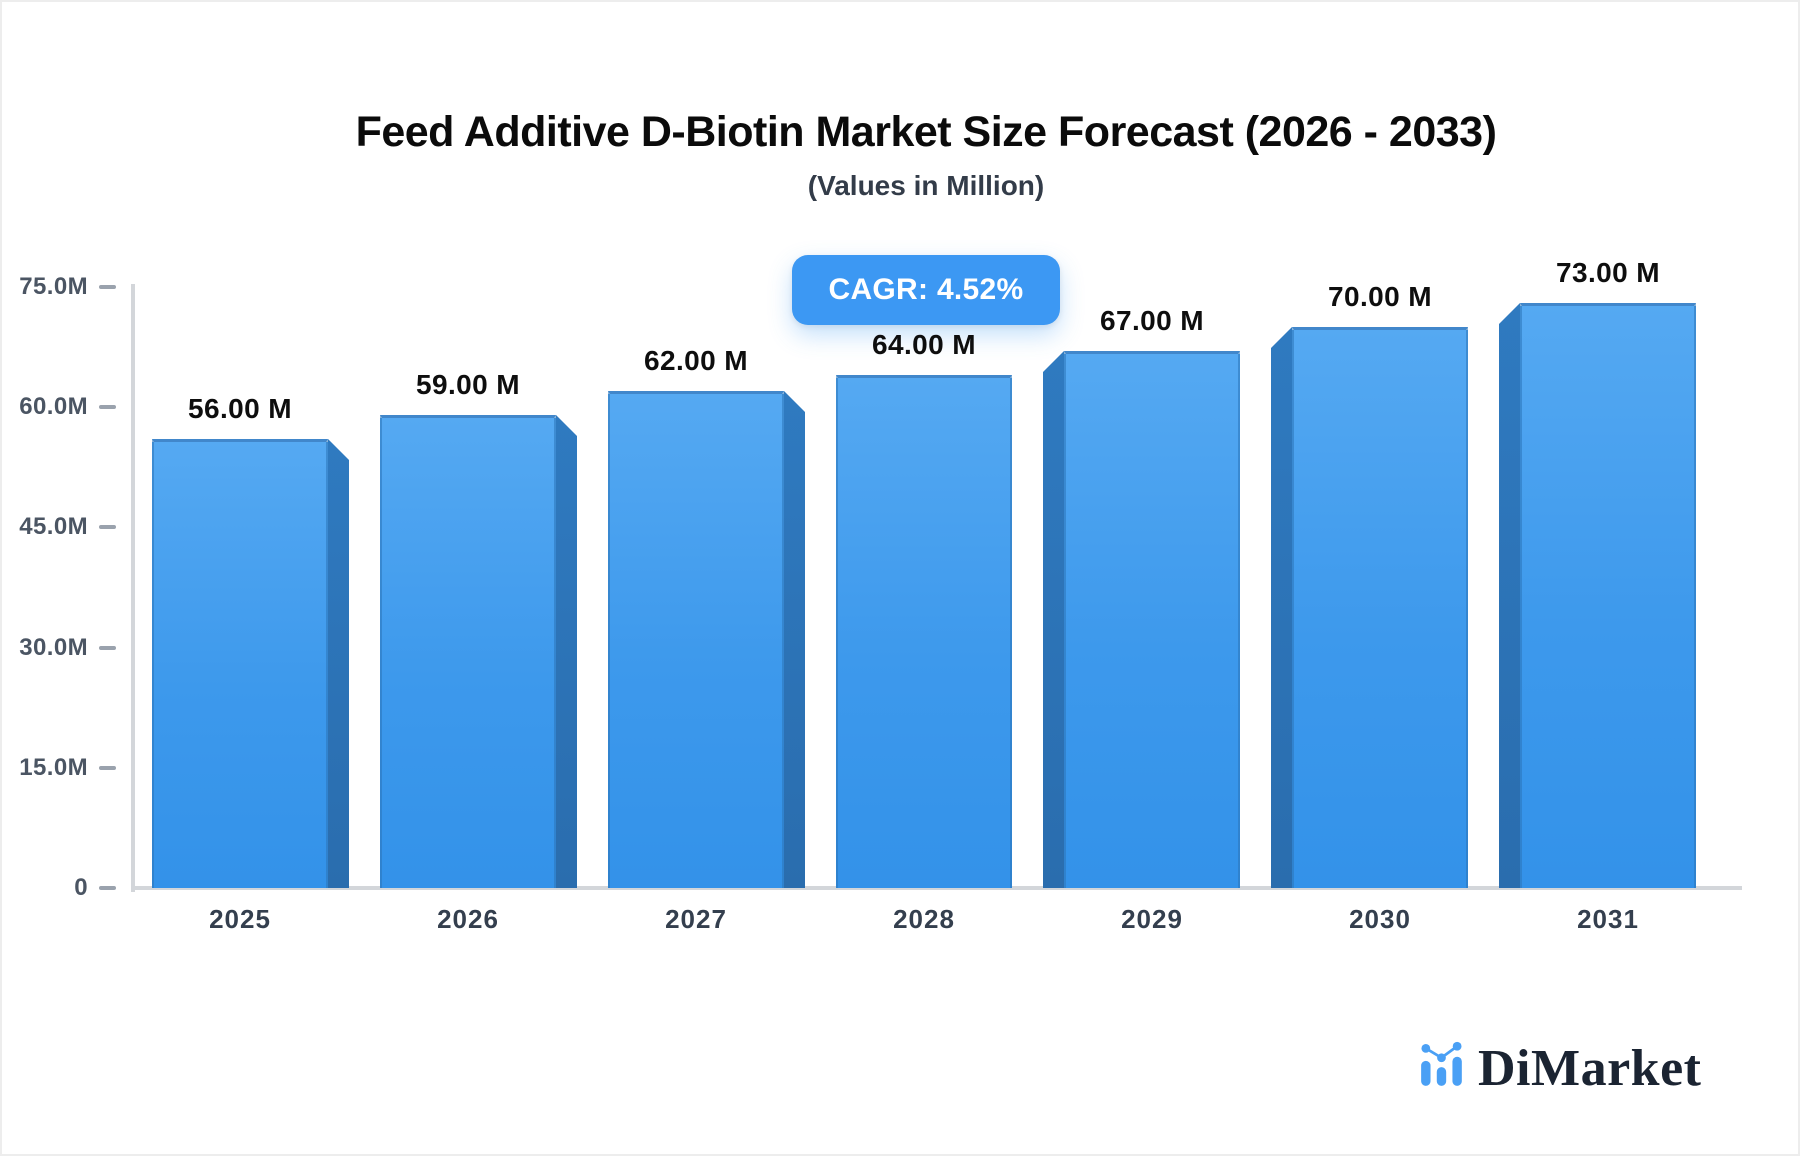 The height and width of the screenshot is (1156, 1800). Describe the element at coordinates (53, 767) in the screenshot. I see `y-tick-label: 15.0M` at that location.